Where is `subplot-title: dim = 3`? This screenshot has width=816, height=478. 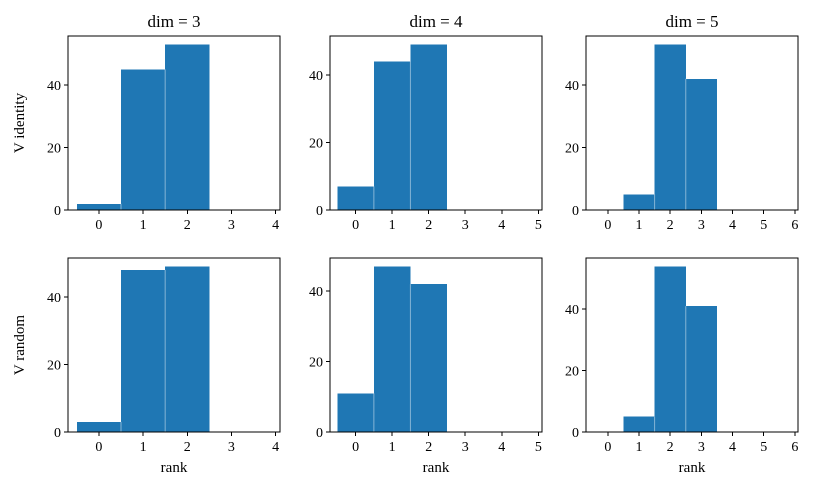
subplot-title: dim = 3 is located at coordinates (173, 21).